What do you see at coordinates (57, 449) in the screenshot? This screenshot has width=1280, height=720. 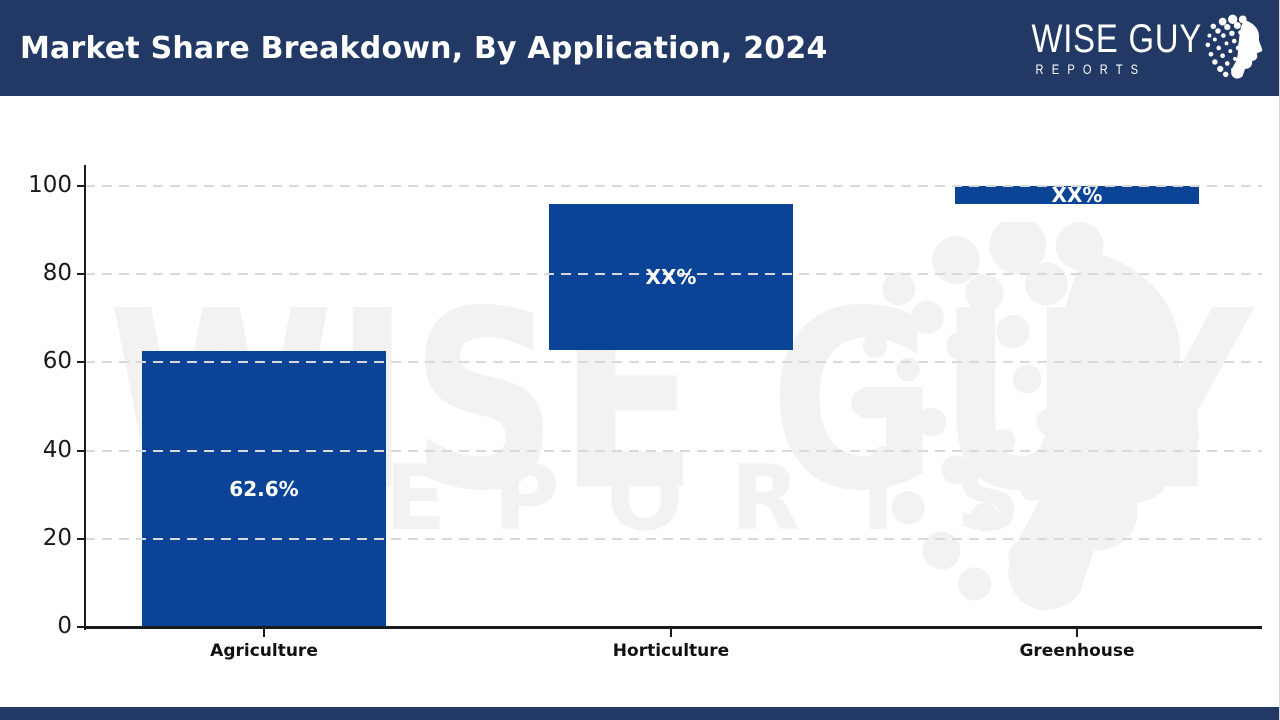 I see `y-axis-label-40: 40` at bounding box center [57, 449].